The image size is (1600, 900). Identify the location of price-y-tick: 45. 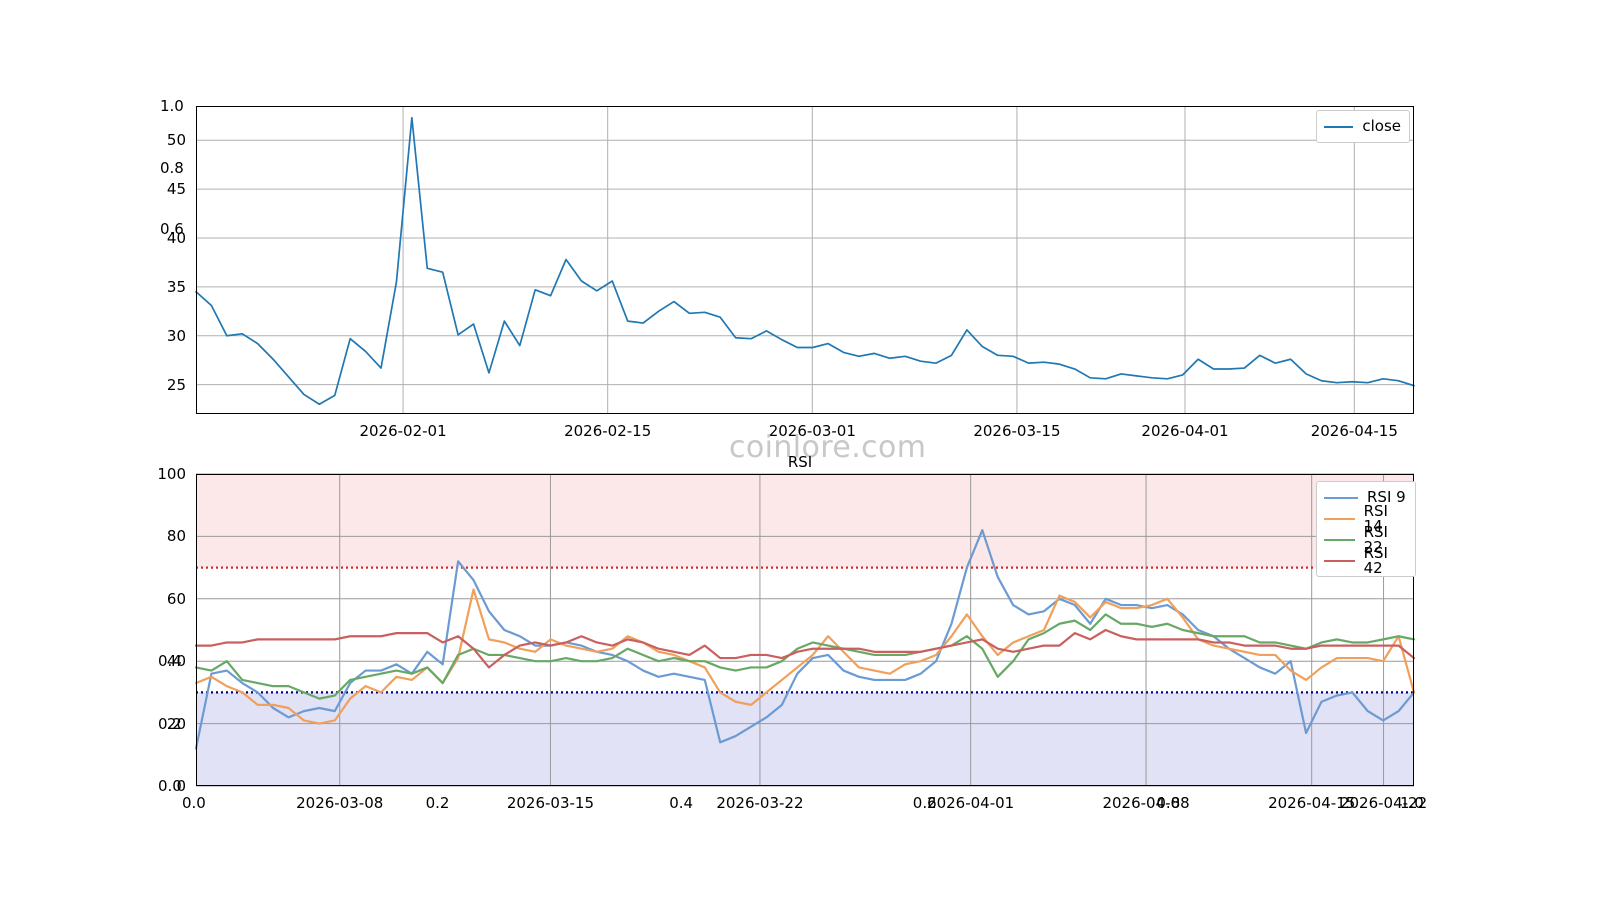
(176, 189).